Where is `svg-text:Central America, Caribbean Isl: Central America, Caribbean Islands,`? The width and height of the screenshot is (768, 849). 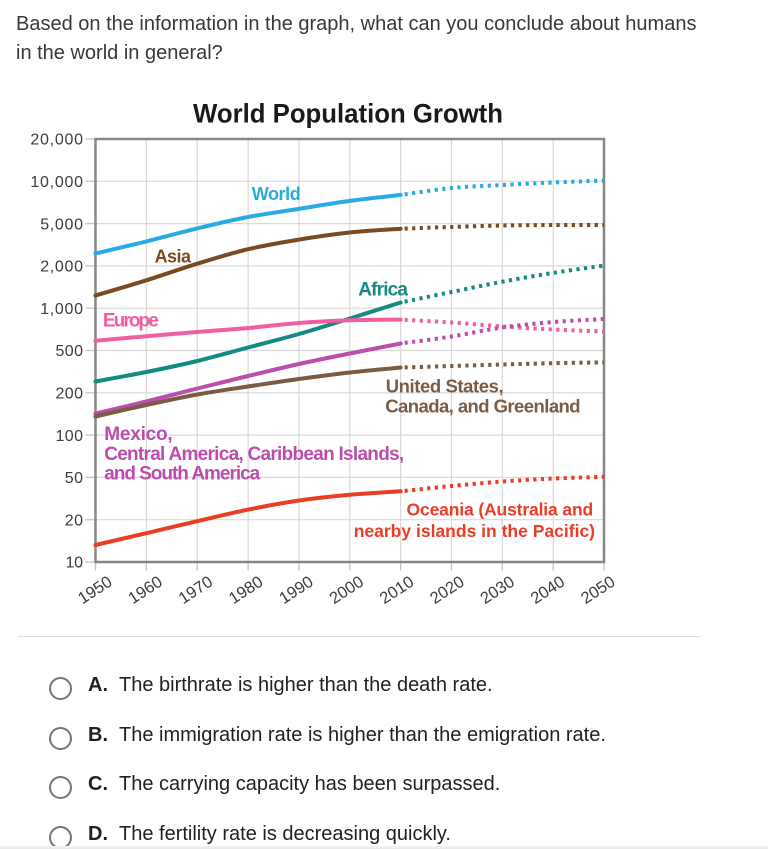 svg-text:Central America, Caribbean Isl: Central America, Caribbean Islands, is located at coordinates (254, 454).